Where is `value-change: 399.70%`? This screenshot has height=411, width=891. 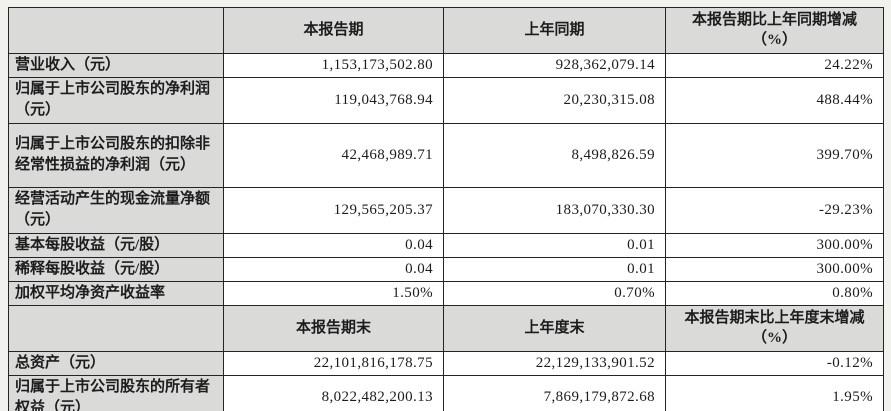
value-change: 399.70% is located at coordinates (774, 155).